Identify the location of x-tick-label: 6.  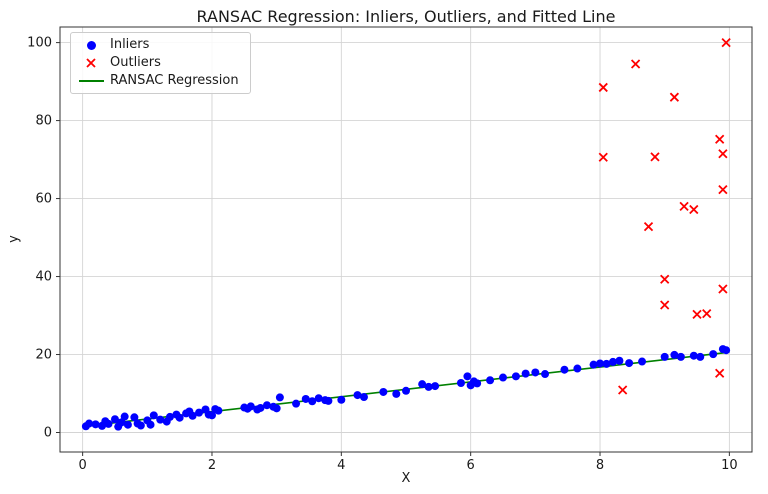
(471, 465).